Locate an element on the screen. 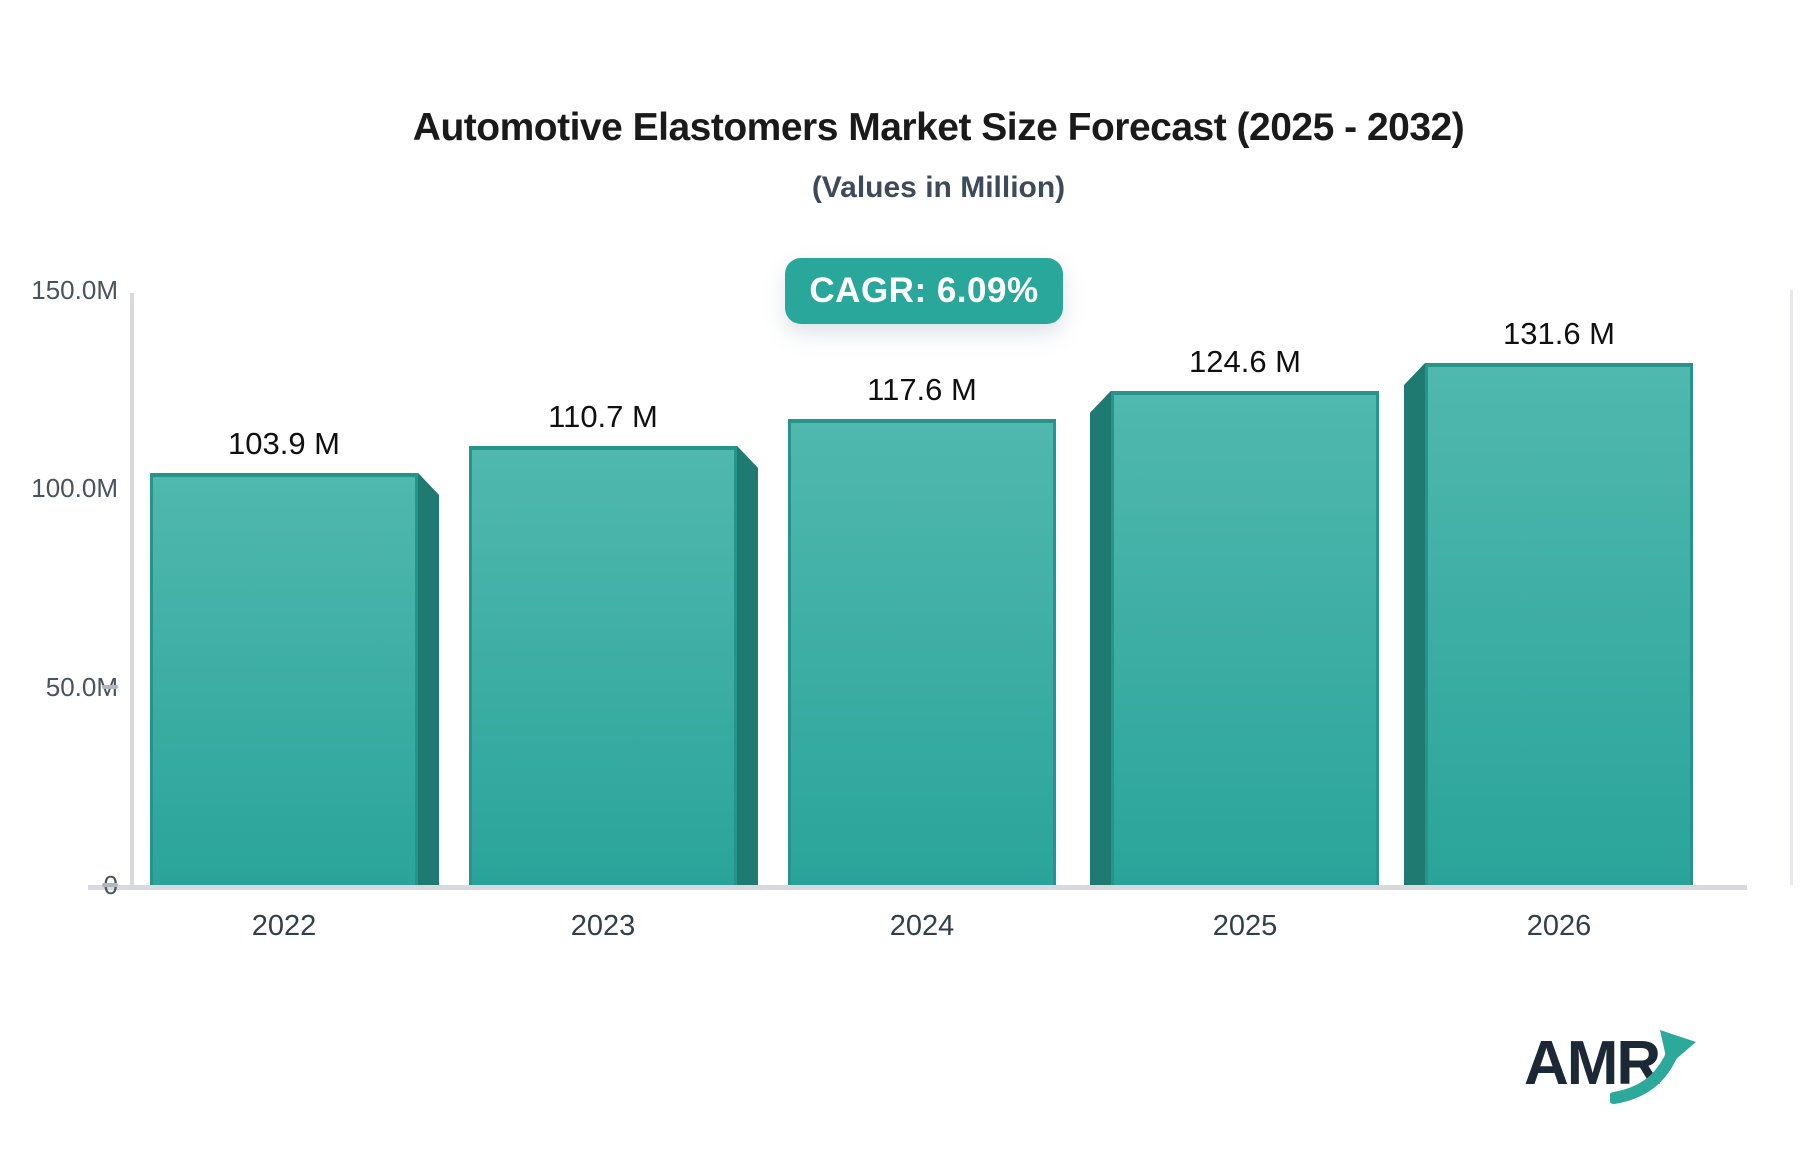 The image size is (1800, 1156). cagr-badge-label: CAGR: 6.09% is located at coordinates (924, 290).